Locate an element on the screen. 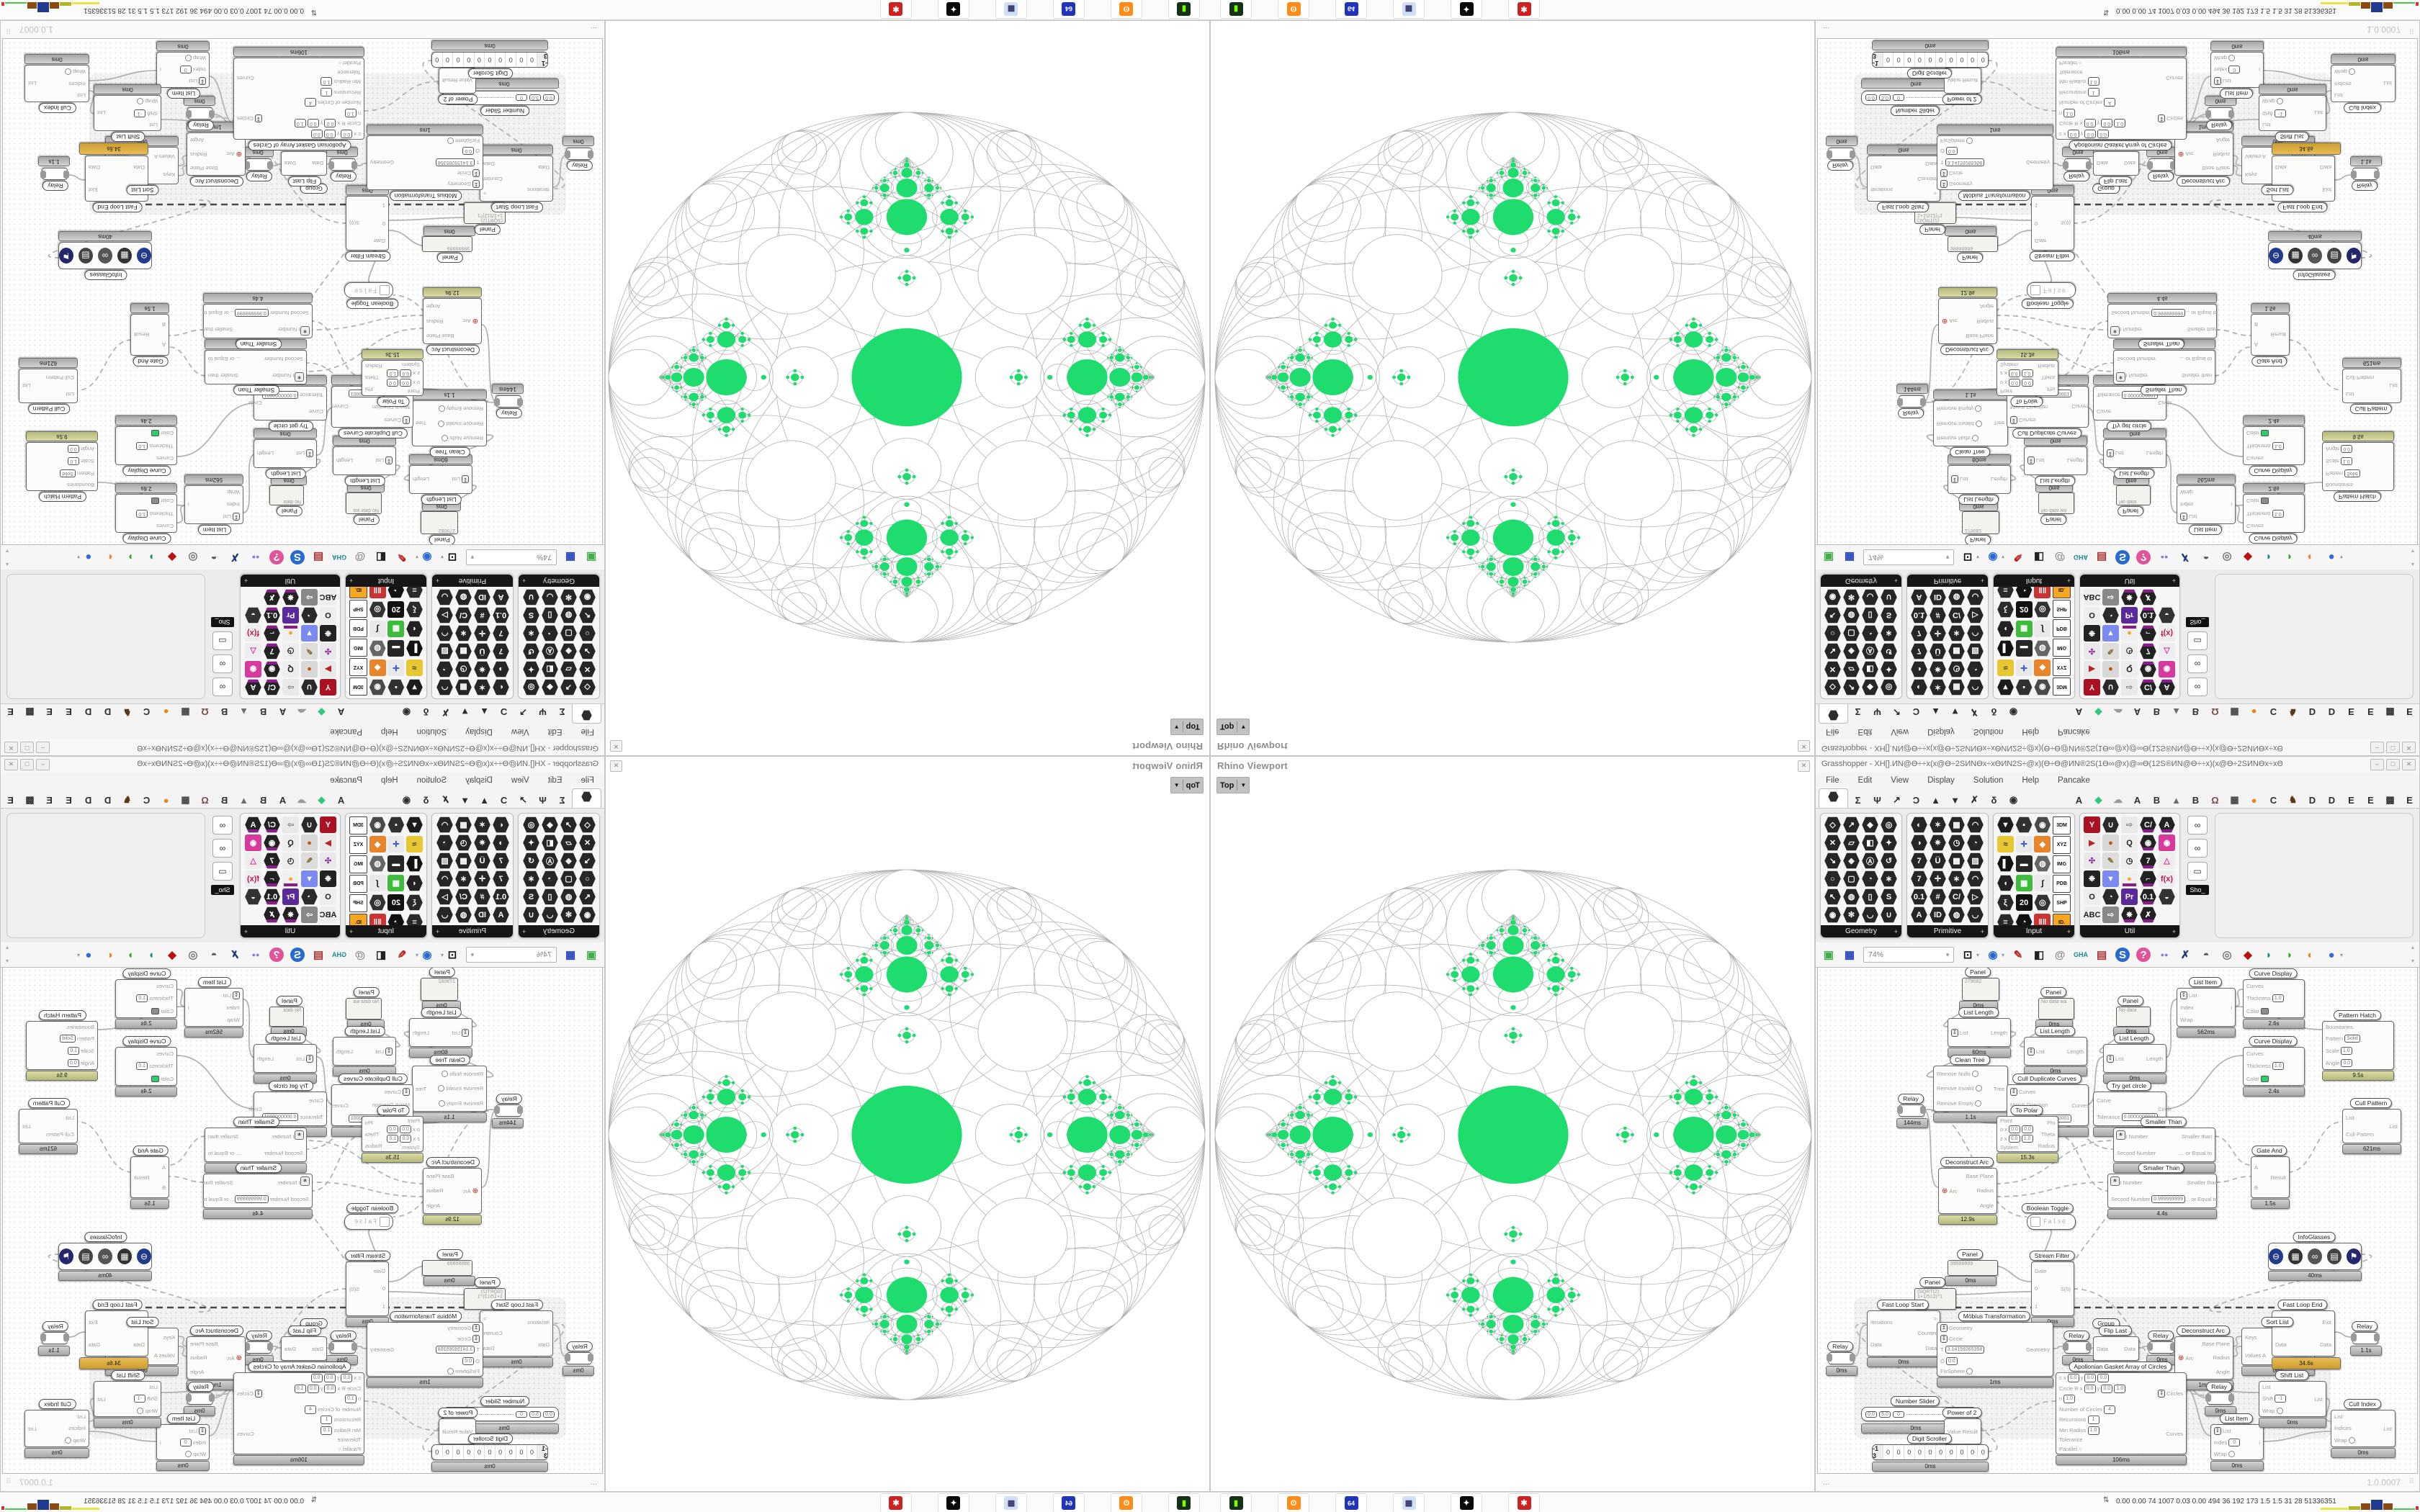  category-tab-t2: Ψ is located at coordinates (1877, 711).